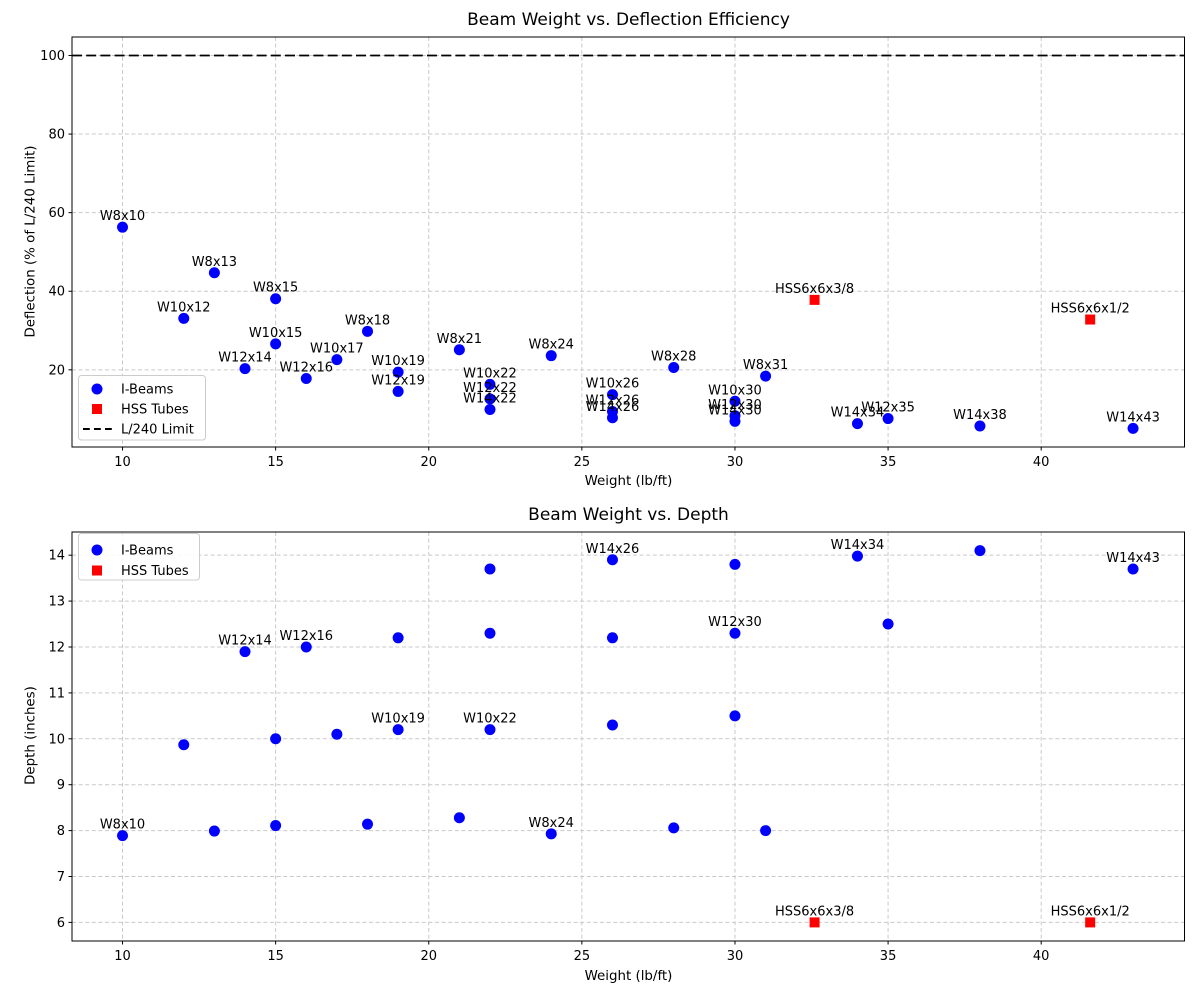 Image resolution: width=1200 pixels, height=1000 pixels. I want to click on deflection-chart-title: Beam Weight vs. Deflection Efficiency, so click(628, 20).